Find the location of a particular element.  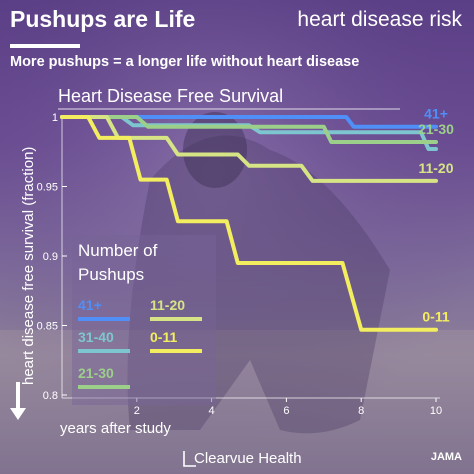

legend-label-31-40: 31-40 is located at coordinates (96, 337).